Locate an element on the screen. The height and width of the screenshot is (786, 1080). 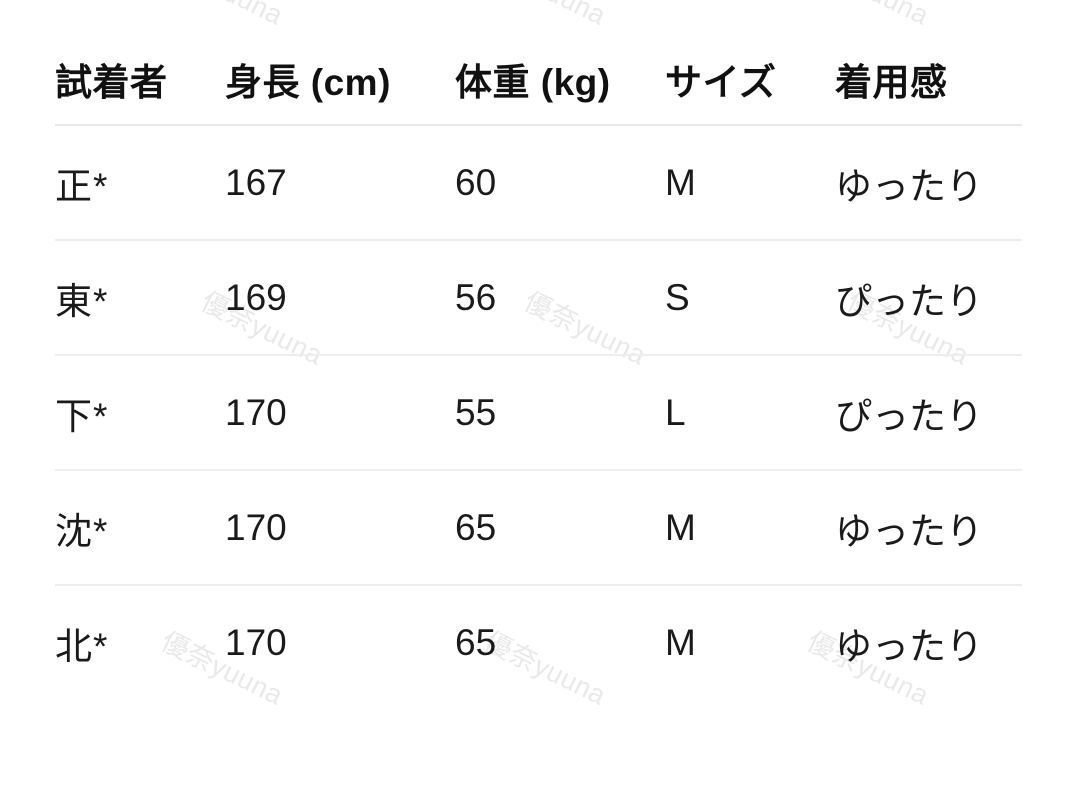
cell-height: 167 is located at coordinates (256, 182).